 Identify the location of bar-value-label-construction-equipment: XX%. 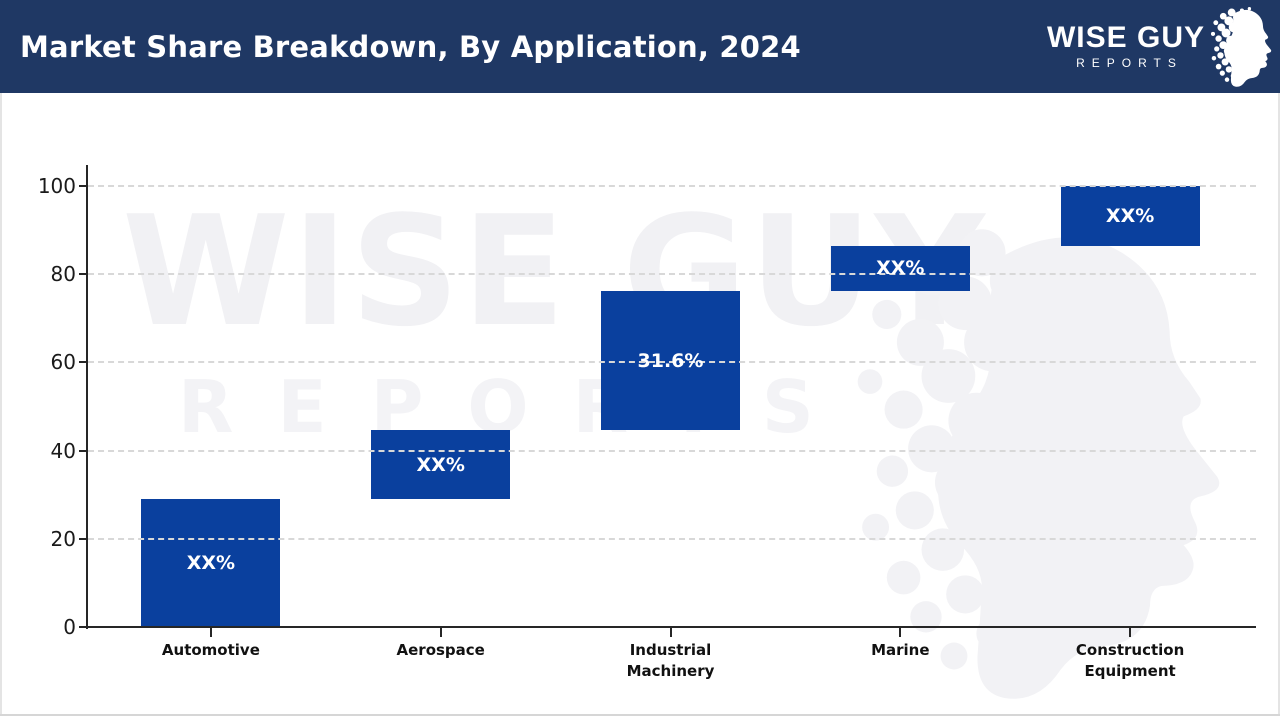
(1130, 215).